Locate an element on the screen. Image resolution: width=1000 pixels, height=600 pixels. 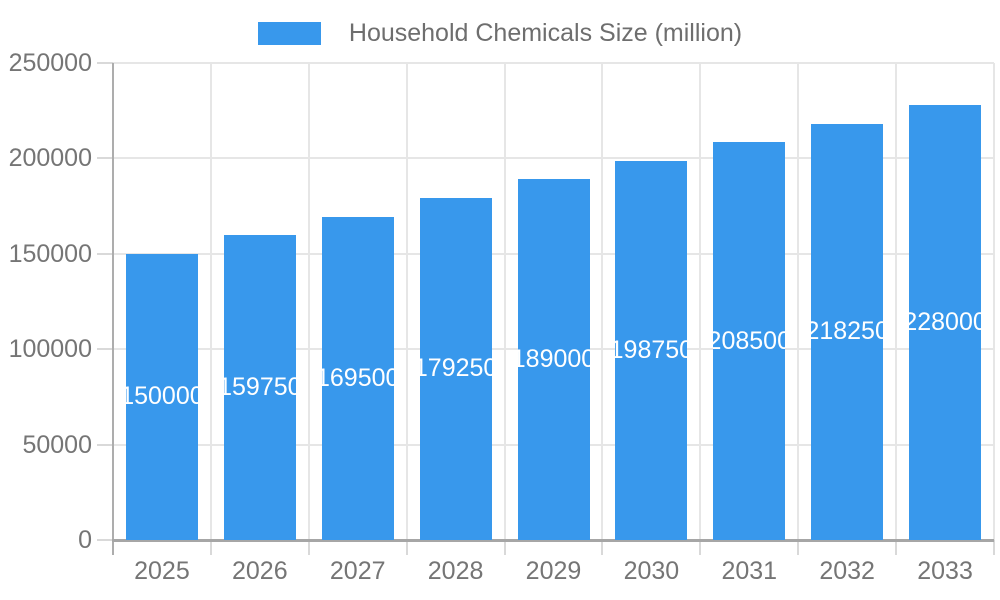
x-axis-tick-label: 2033 is located at coordinates (945, 571).